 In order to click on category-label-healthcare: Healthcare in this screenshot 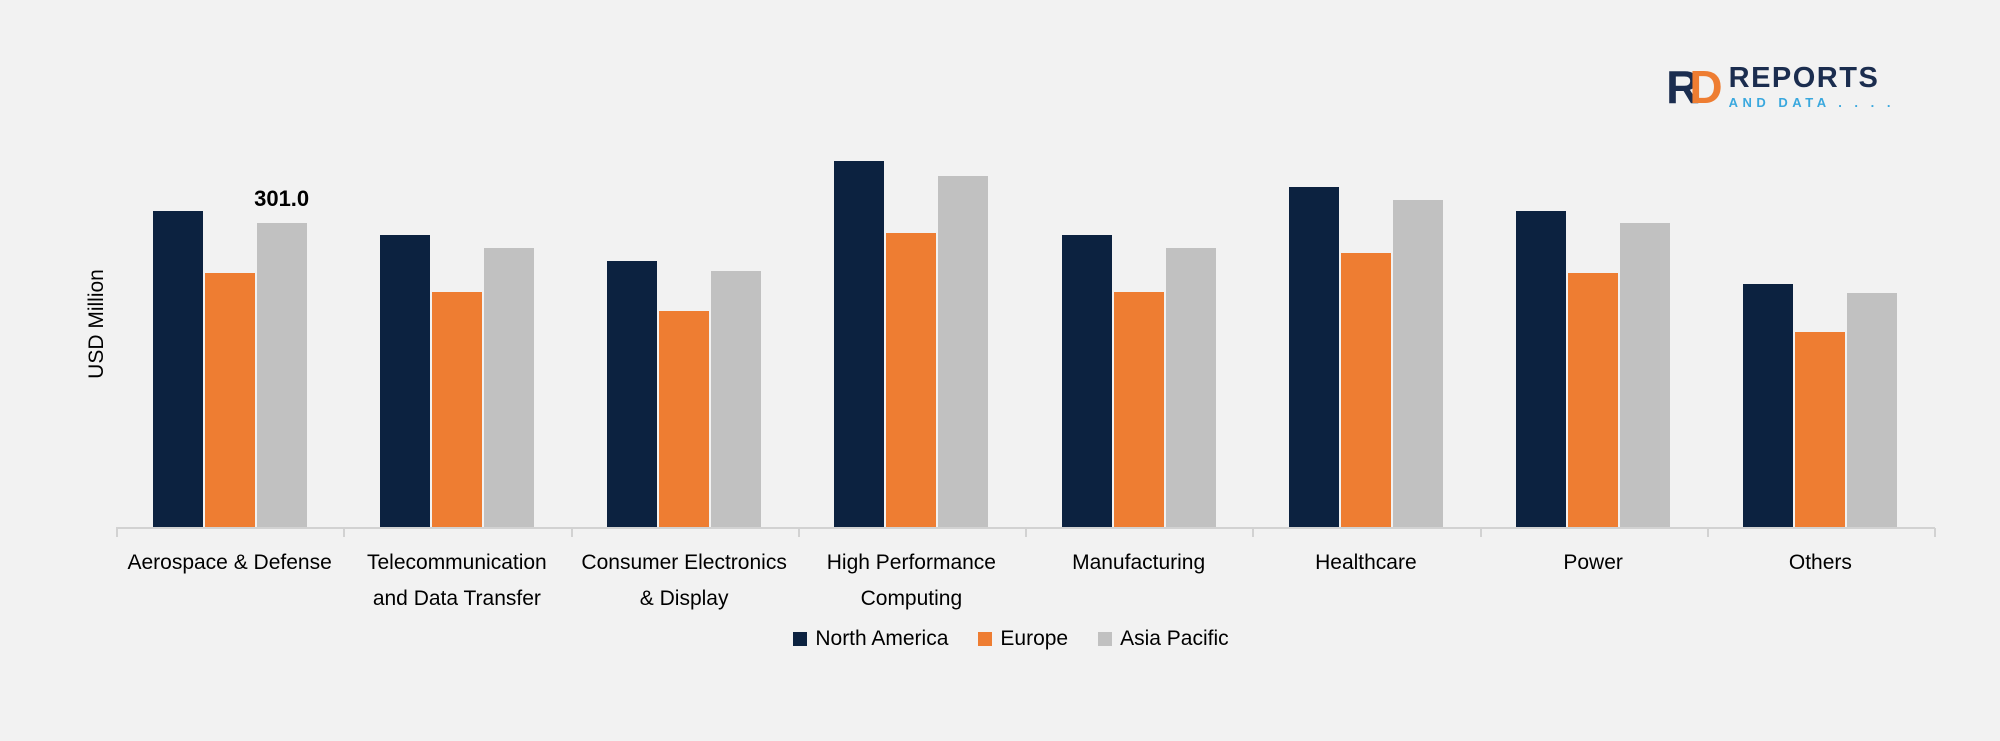, I will do `click(1365, 581)`.